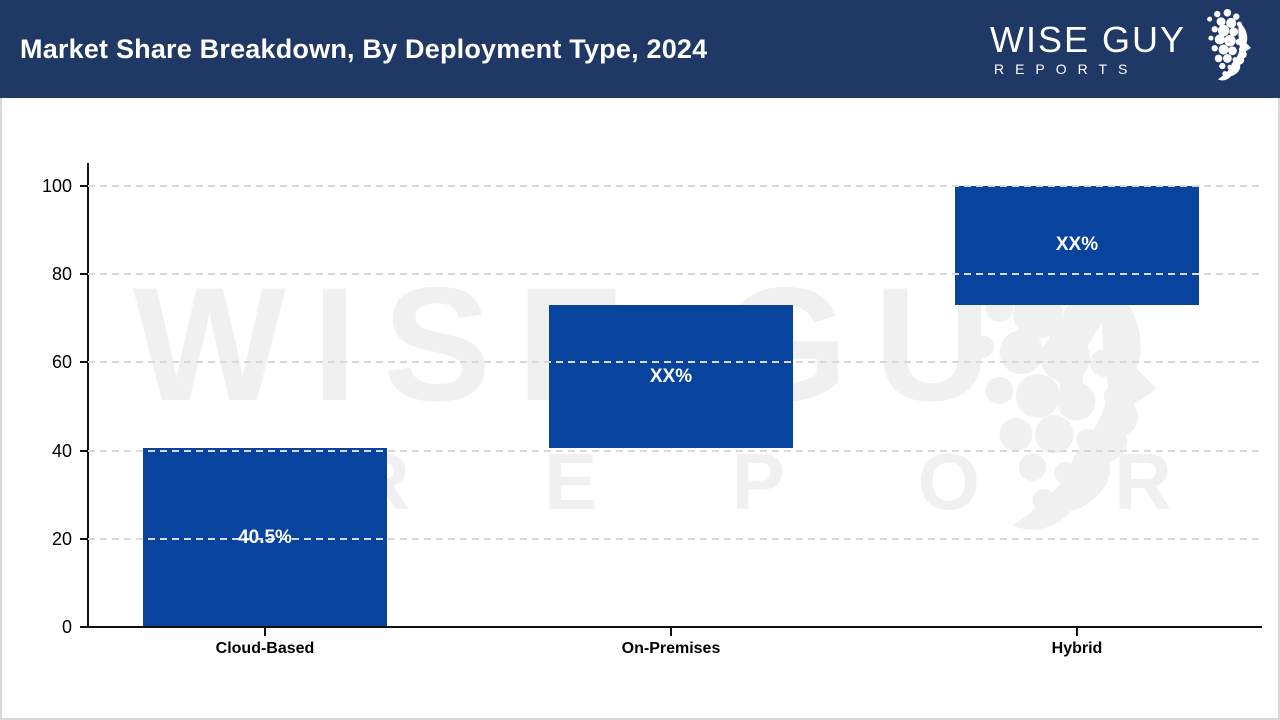  What do you see at coordinates (675, 185) in the screenshot?
I see `gridline-y100` at bounding box center [675, 185].